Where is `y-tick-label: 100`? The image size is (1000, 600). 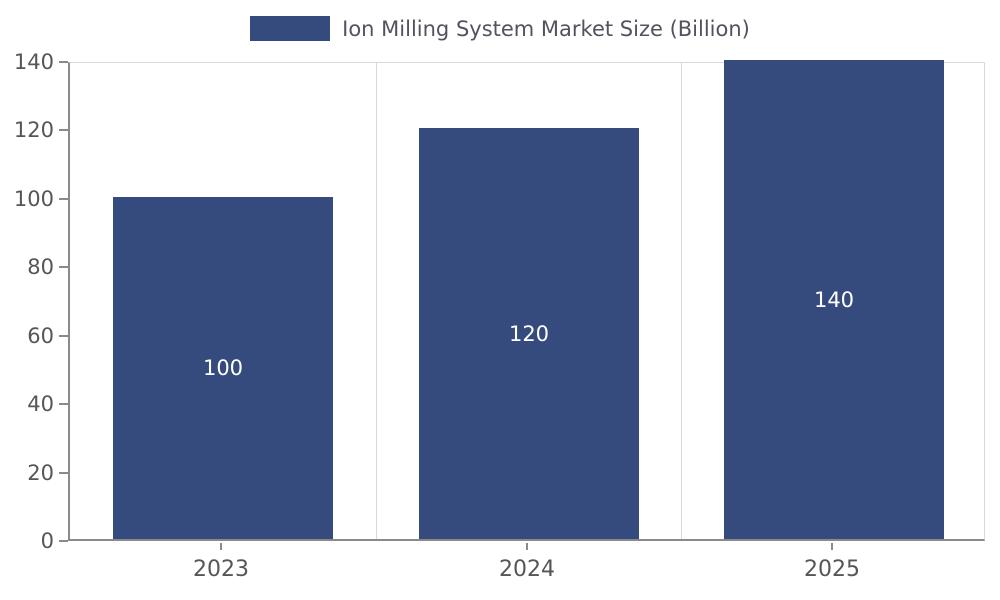
y-tick-label: 100 is located at coordinates (33, 198).